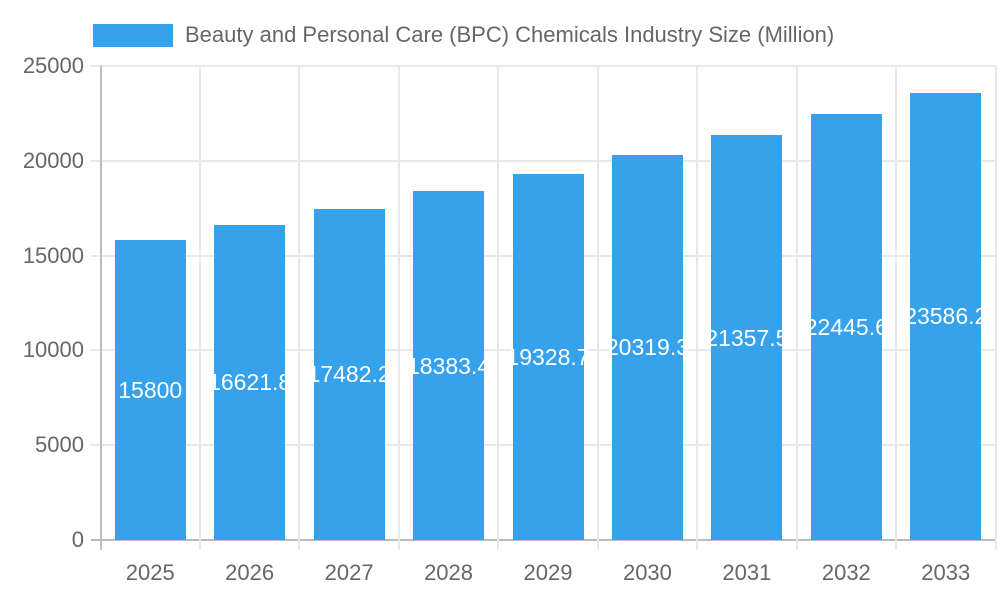 Image resolution: width=1000 pixels, height=600 pixels. I want to click on x-axis-tick-label: 2025, so click(150, 572).